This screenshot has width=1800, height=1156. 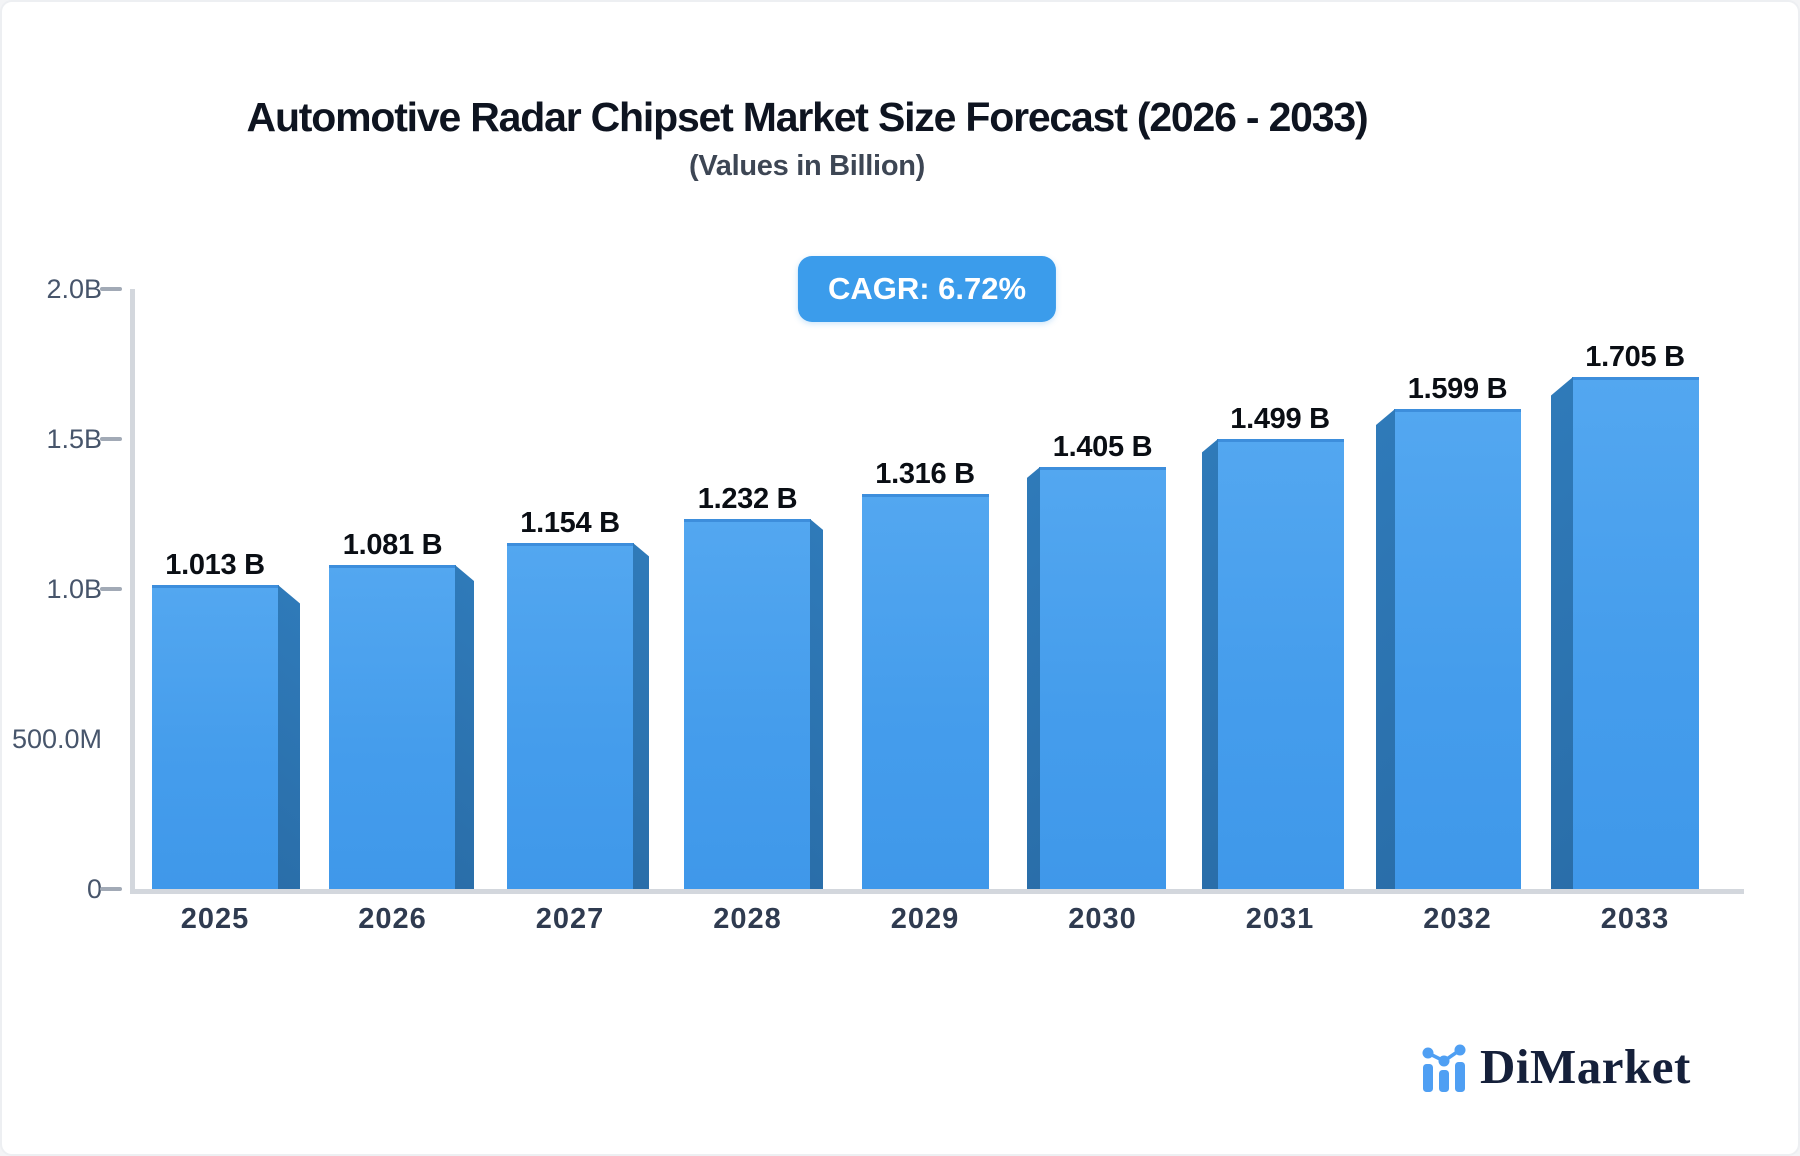 I want to click on page-subtitle: (Values in Billion), so click(x=807, y=166).